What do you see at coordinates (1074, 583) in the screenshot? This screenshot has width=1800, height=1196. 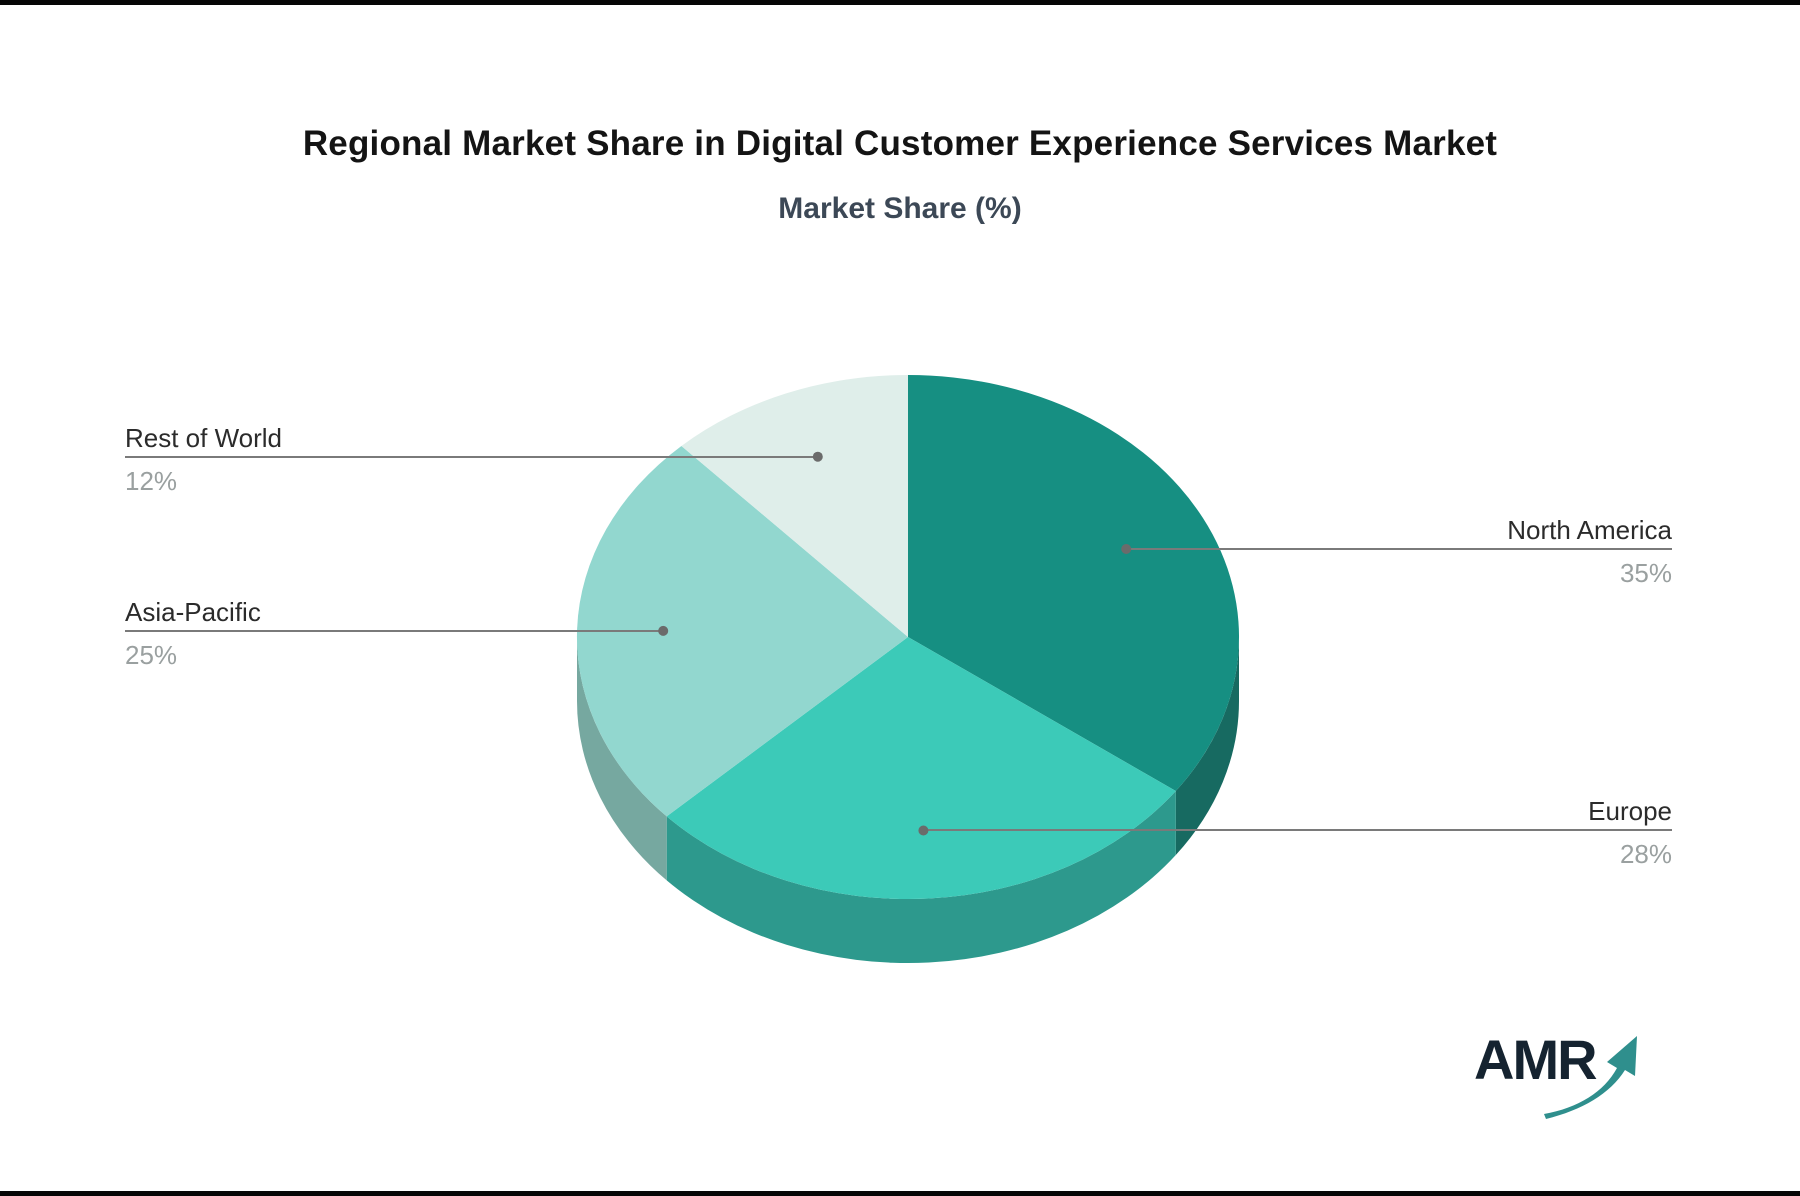 I see `pie-slice-north-america` at bounding box center [1074, 583].